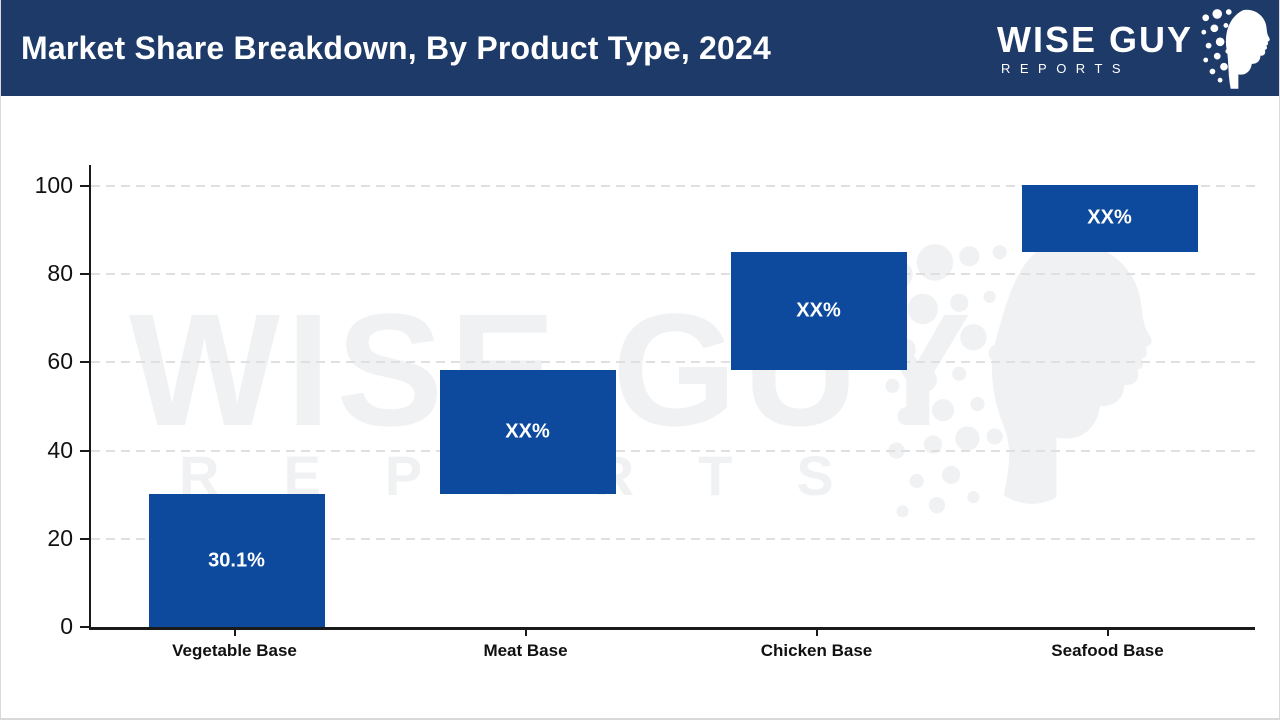  Describe the element at coordinates (66, 626) in the screenshot. I see `y-tick-label: 0` at that location.